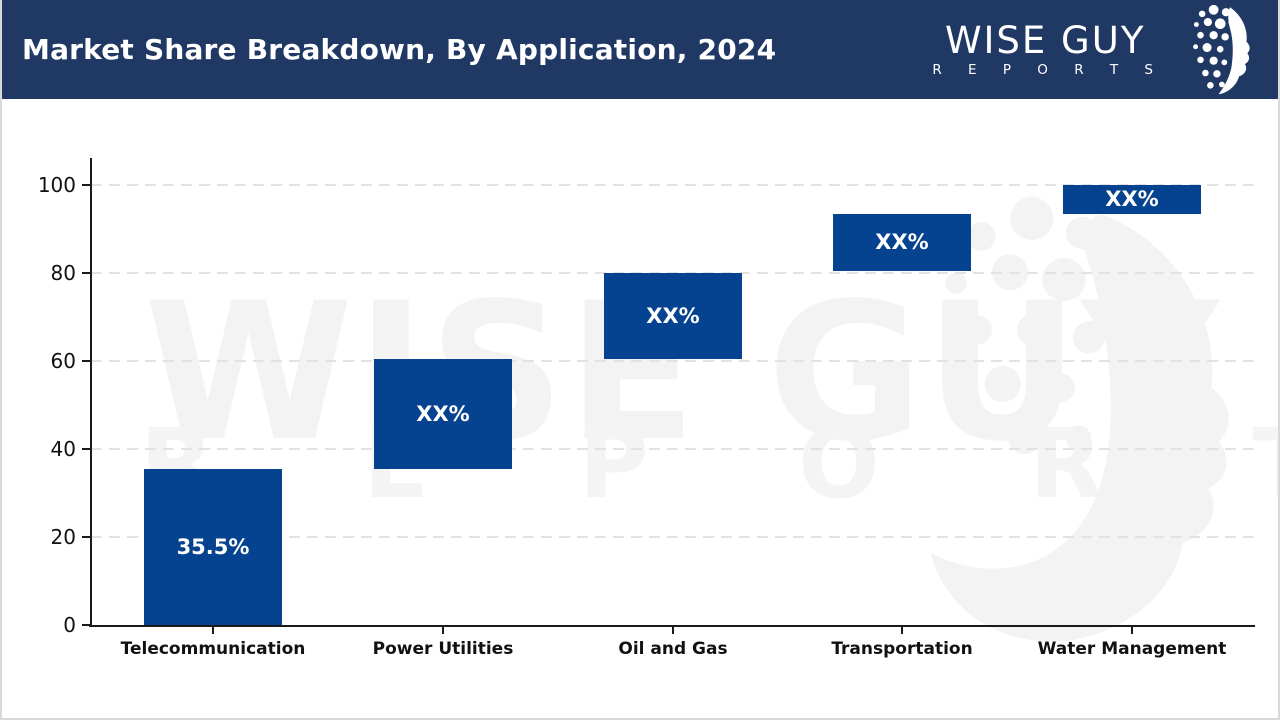 The height and width of the screenshot is (720, 1280). Describe the element at coordinates (63, 449) in the screenshot. I see `y-tick-label: 40` at that location.